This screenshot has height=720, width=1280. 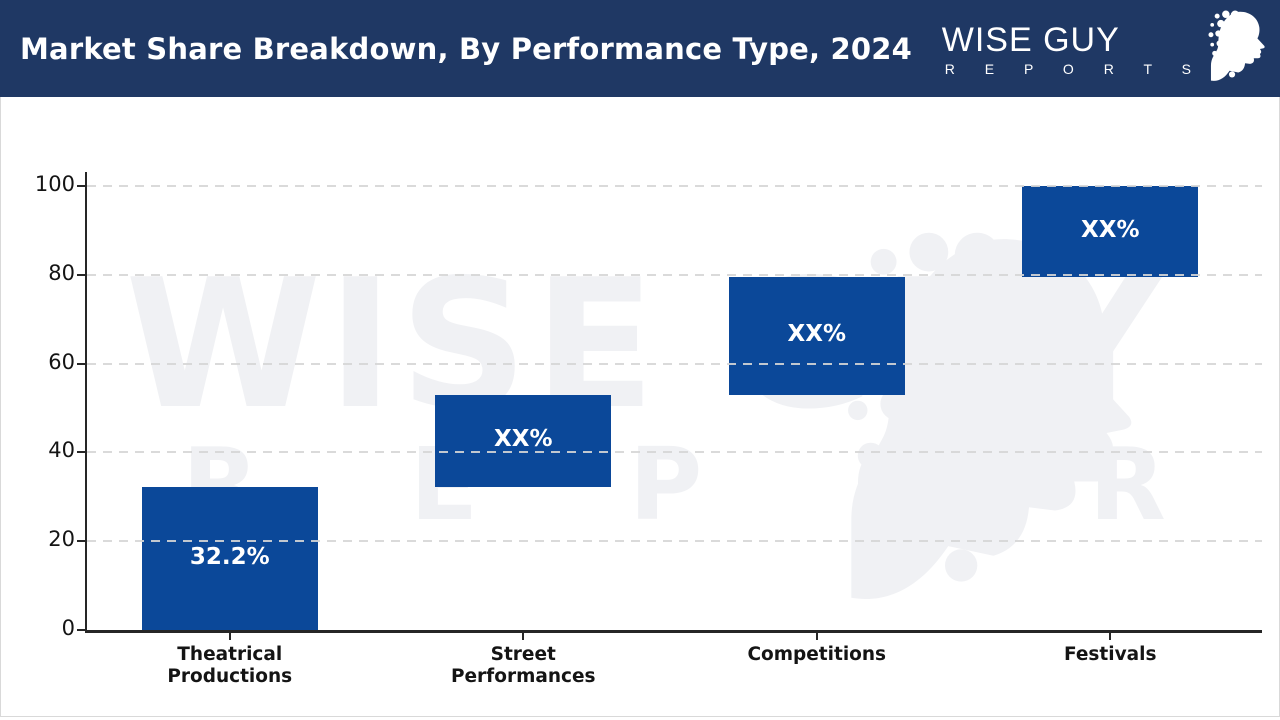 What do you see at coordinates (61, 539) in the screenshot?
I see `y-tick-label: 20` at bounding box center [61, 539].